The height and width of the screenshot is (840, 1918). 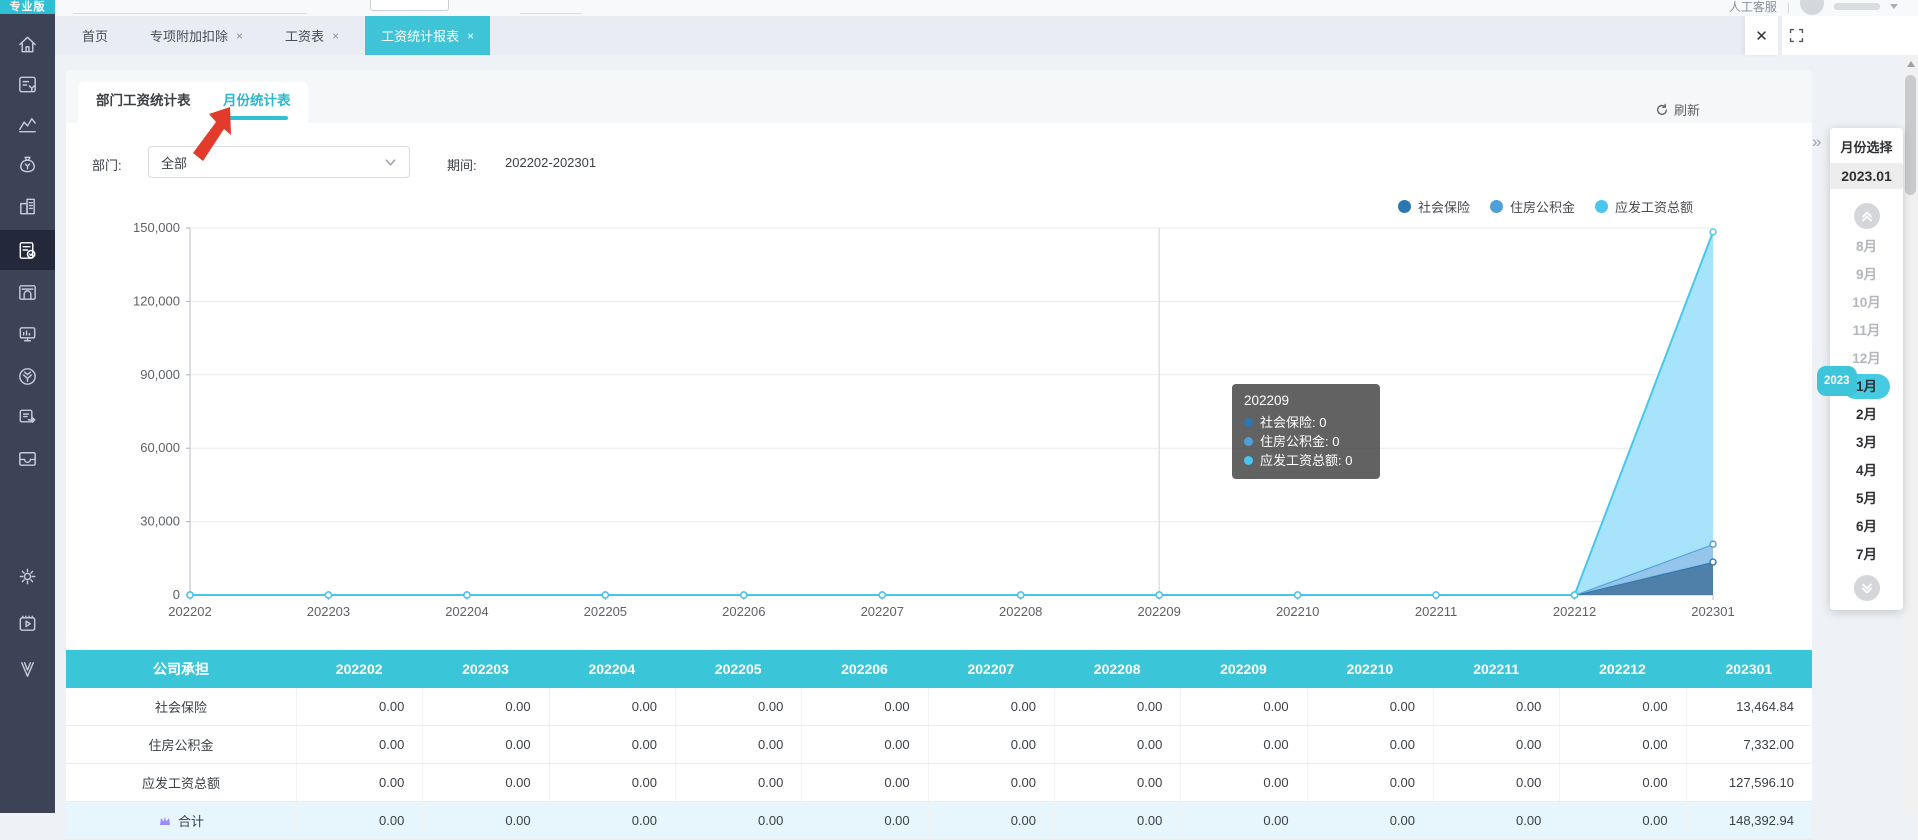 What do you see at coordinates (1910, 434) in the screenshot?
I see `vertical-scrollbar` at bounding box center [1910, 434].